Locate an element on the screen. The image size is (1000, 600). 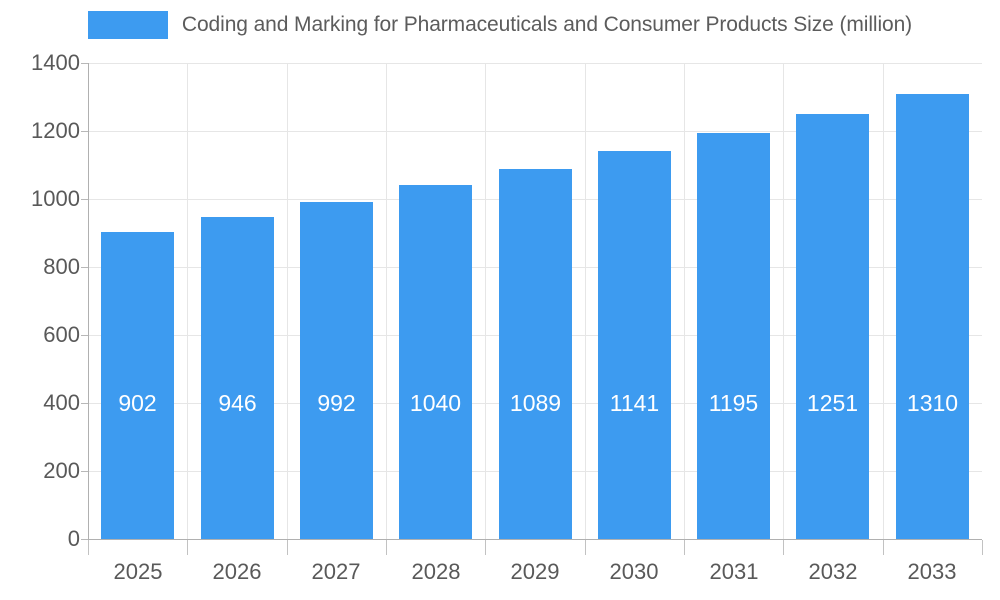
x-tick-label-2028: 2028 is located at coordinates (436, 571).